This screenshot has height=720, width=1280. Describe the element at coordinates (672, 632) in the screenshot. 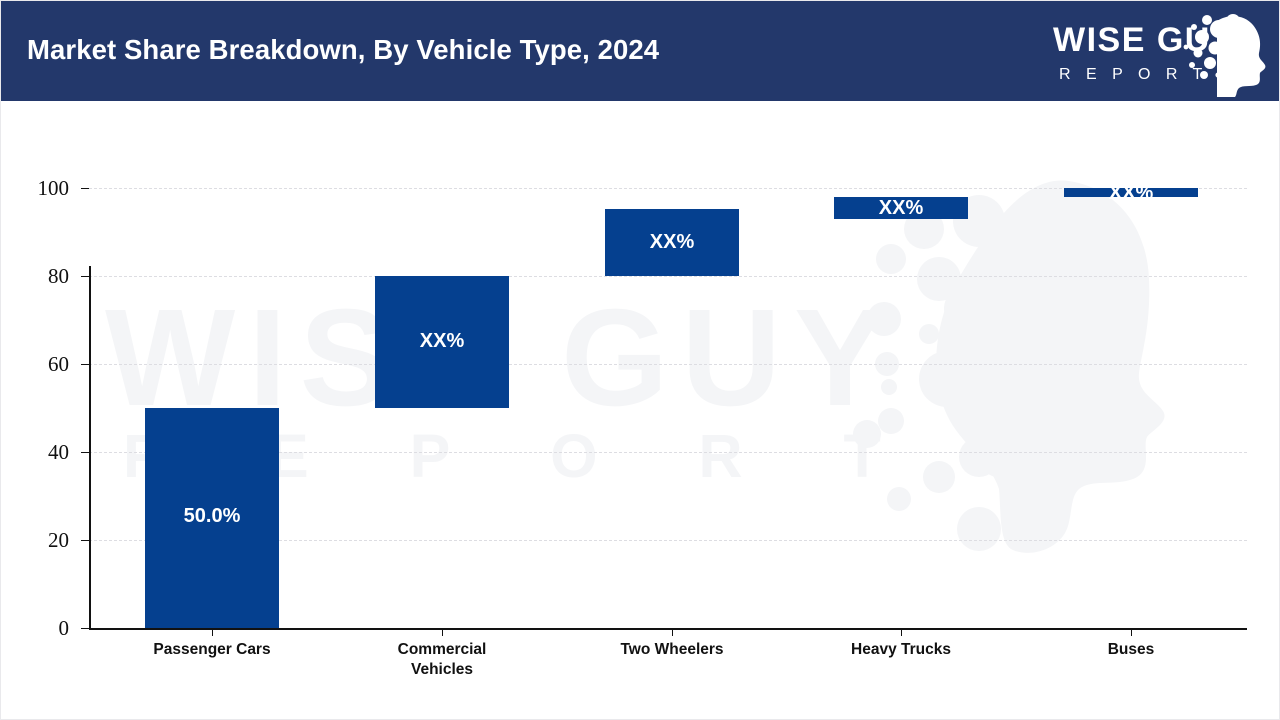

I see `x-tick-mark-two-wheelers` at that location.